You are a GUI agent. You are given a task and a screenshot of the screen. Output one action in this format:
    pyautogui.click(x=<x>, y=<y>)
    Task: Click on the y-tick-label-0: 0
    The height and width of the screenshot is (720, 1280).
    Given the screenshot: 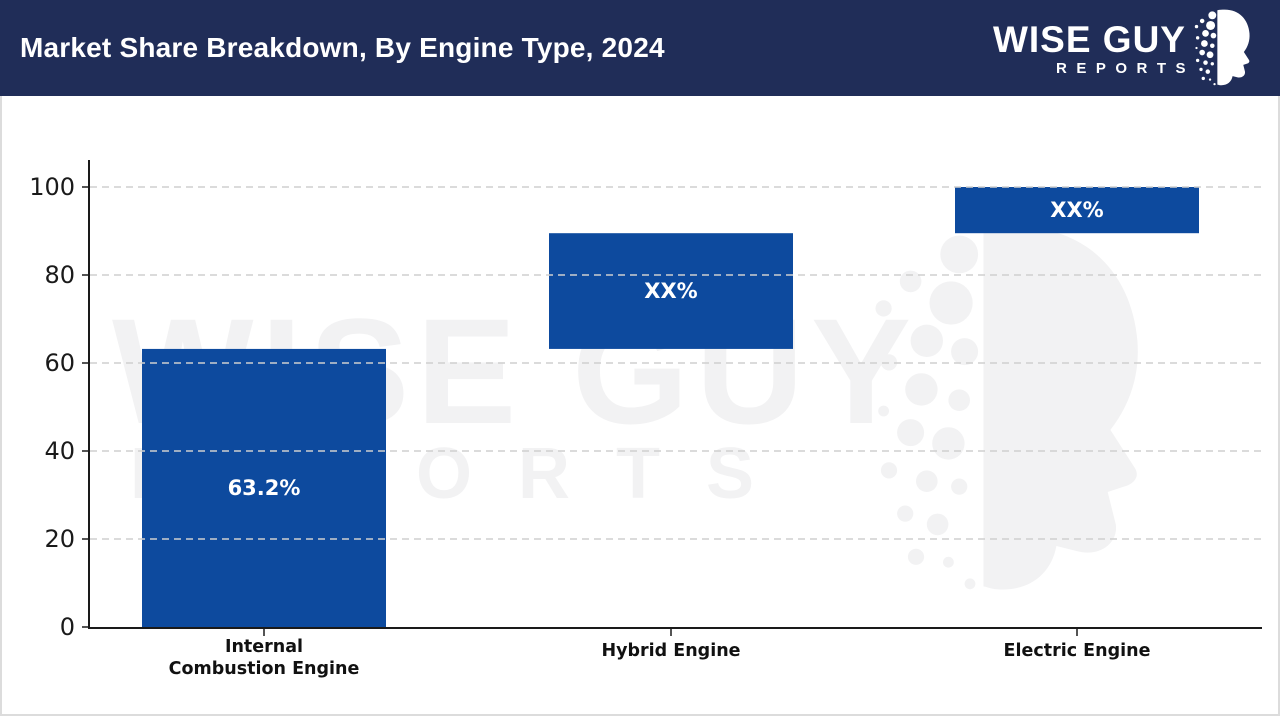 What is the action you would take?
    pyautogui.click(x=67, y=627)
    